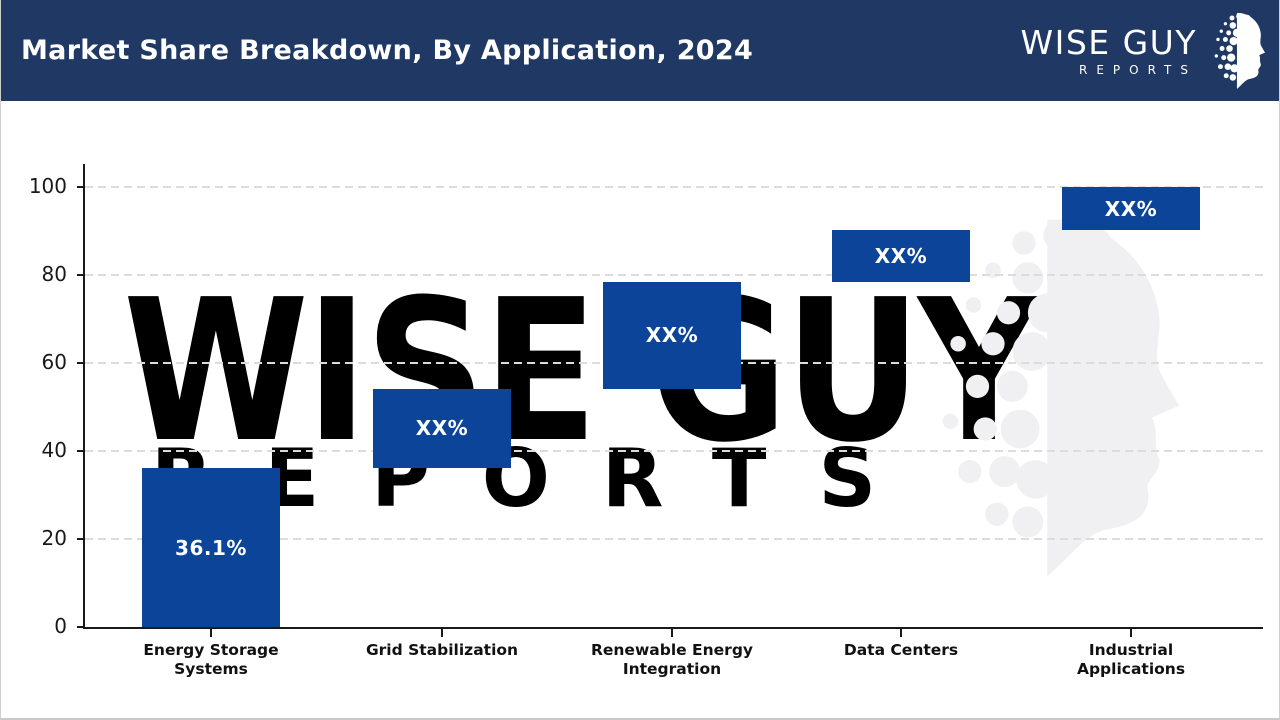 This screenshot has width=1280, height=720. Describe the element at coordinates (54, 538) in the screenshot. I see `y-tick-label: 20` at that location.